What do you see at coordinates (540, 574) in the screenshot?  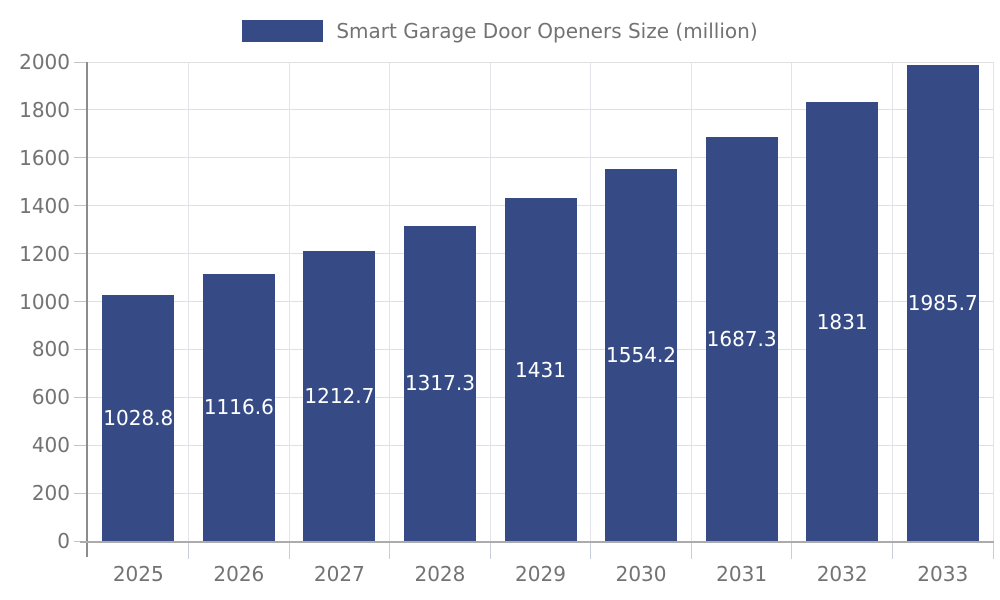 I see `x-axis-tick-label: 2029` at bounding box center [540, 574].